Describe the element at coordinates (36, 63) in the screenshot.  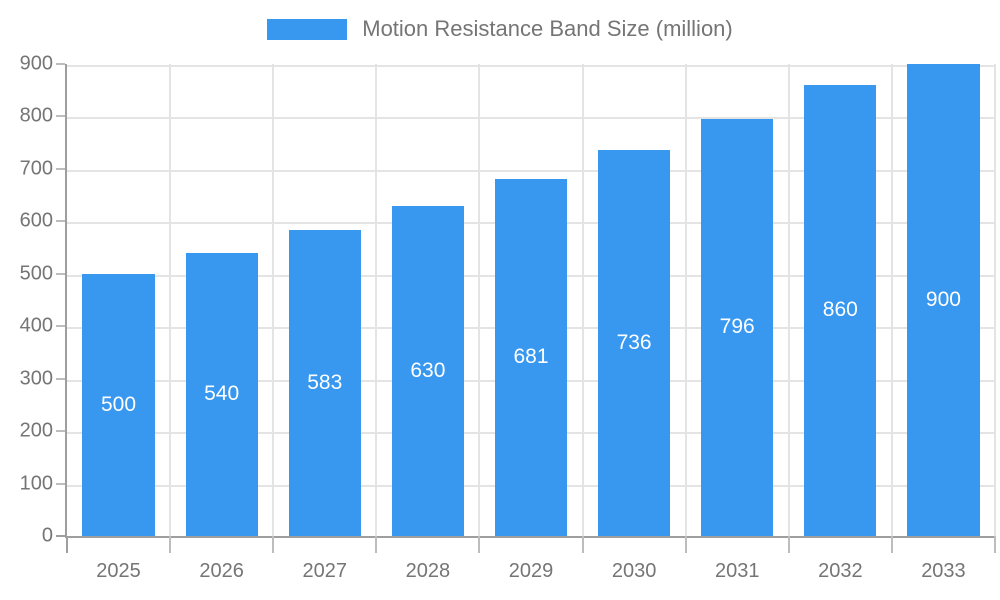
I see `y-tick-label: 900` at that location.